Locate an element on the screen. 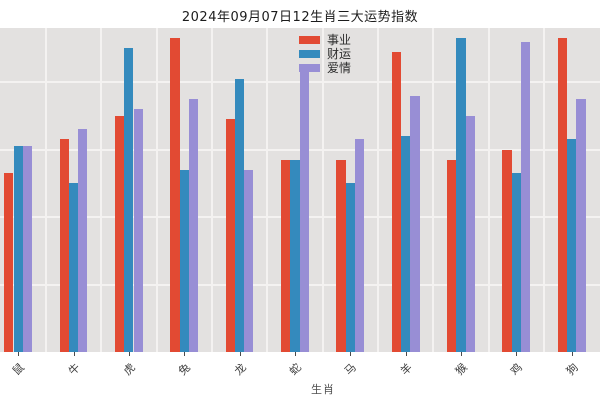 The width and height of the screenshot is (600, 400). bar-爱情-鼠 is located at coordinates (27, 249).